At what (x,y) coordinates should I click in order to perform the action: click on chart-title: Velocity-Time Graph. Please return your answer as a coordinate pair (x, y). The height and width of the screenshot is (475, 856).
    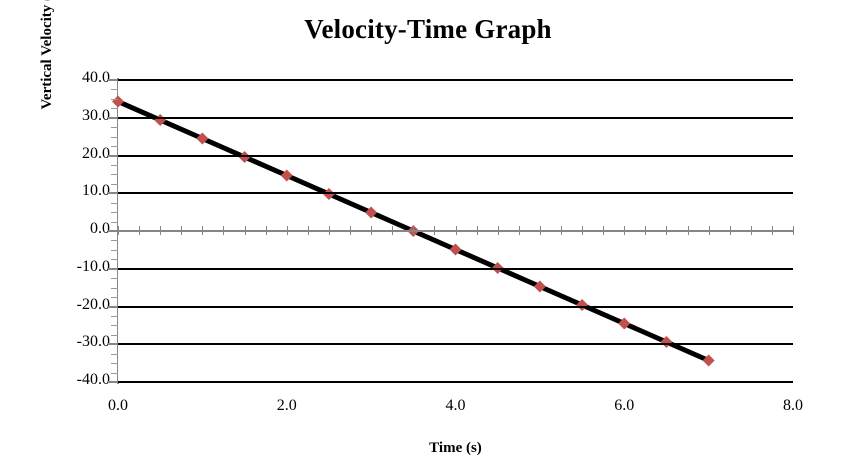
    Looking at the image, I should click on (428, 29).